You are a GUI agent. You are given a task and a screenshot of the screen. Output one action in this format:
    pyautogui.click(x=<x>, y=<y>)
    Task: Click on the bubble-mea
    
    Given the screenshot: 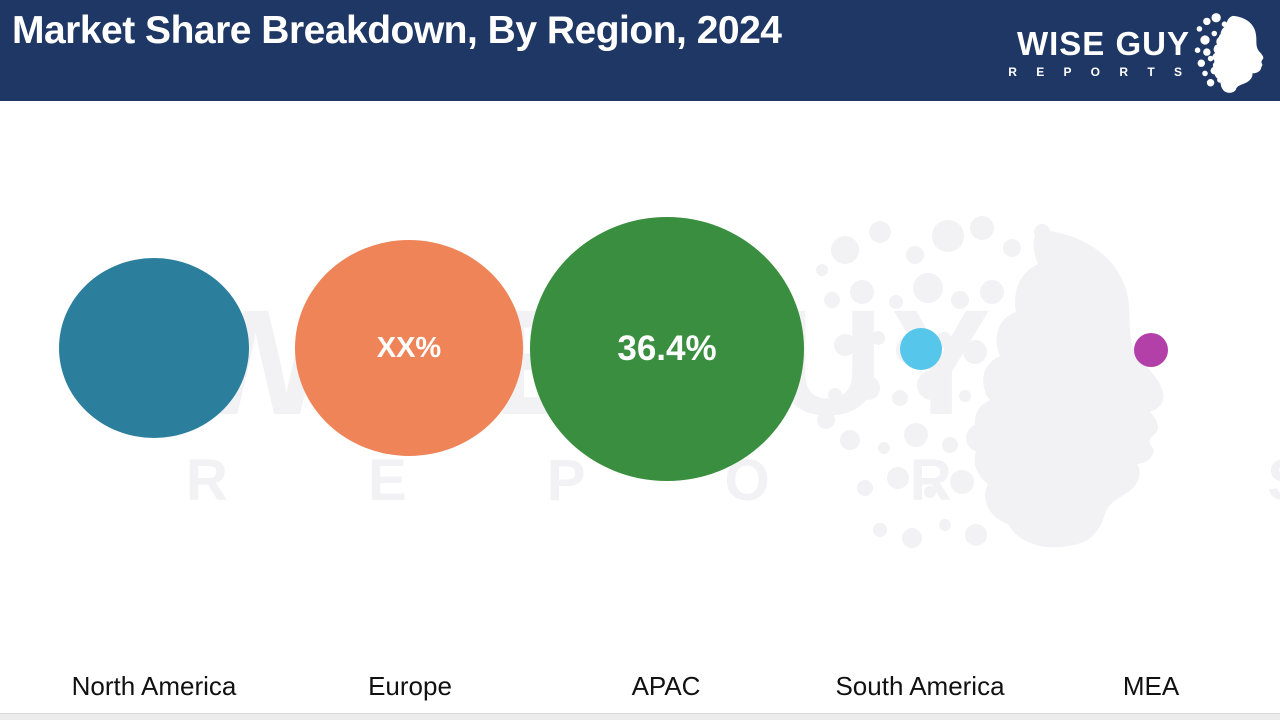 What is the action you would take?
    pyautogui.click(x=1151, y=350)
    